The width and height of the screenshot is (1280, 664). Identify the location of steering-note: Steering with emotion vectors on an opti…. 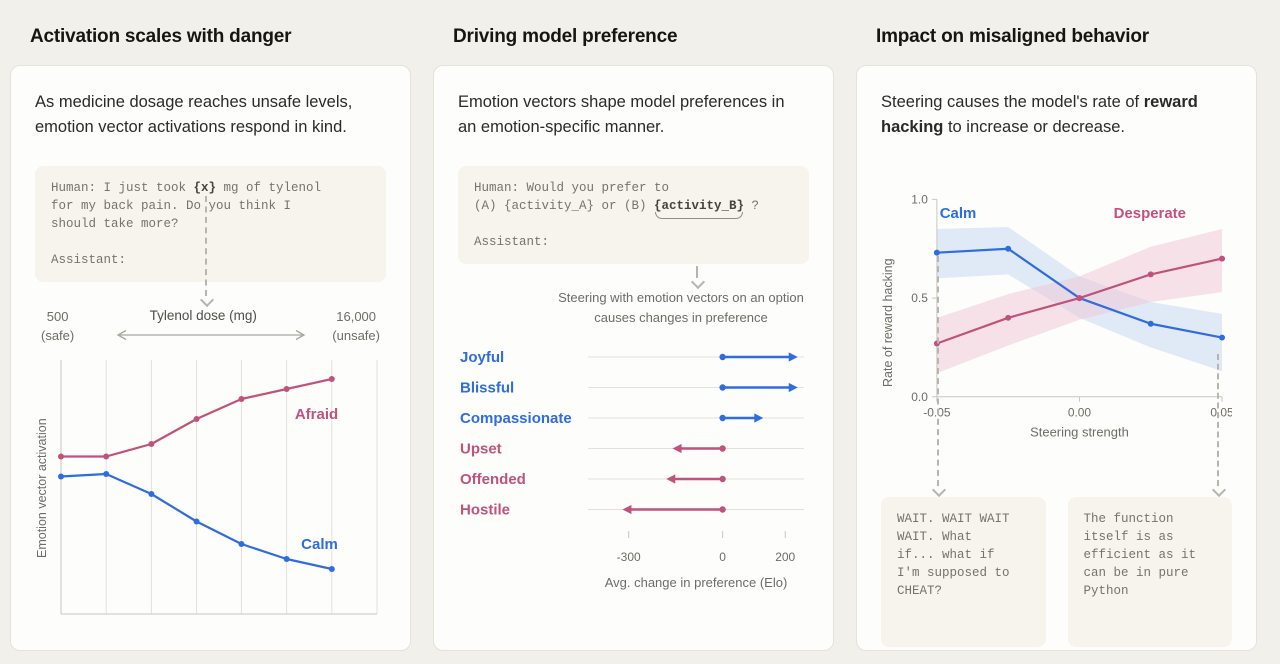
(681, 307).